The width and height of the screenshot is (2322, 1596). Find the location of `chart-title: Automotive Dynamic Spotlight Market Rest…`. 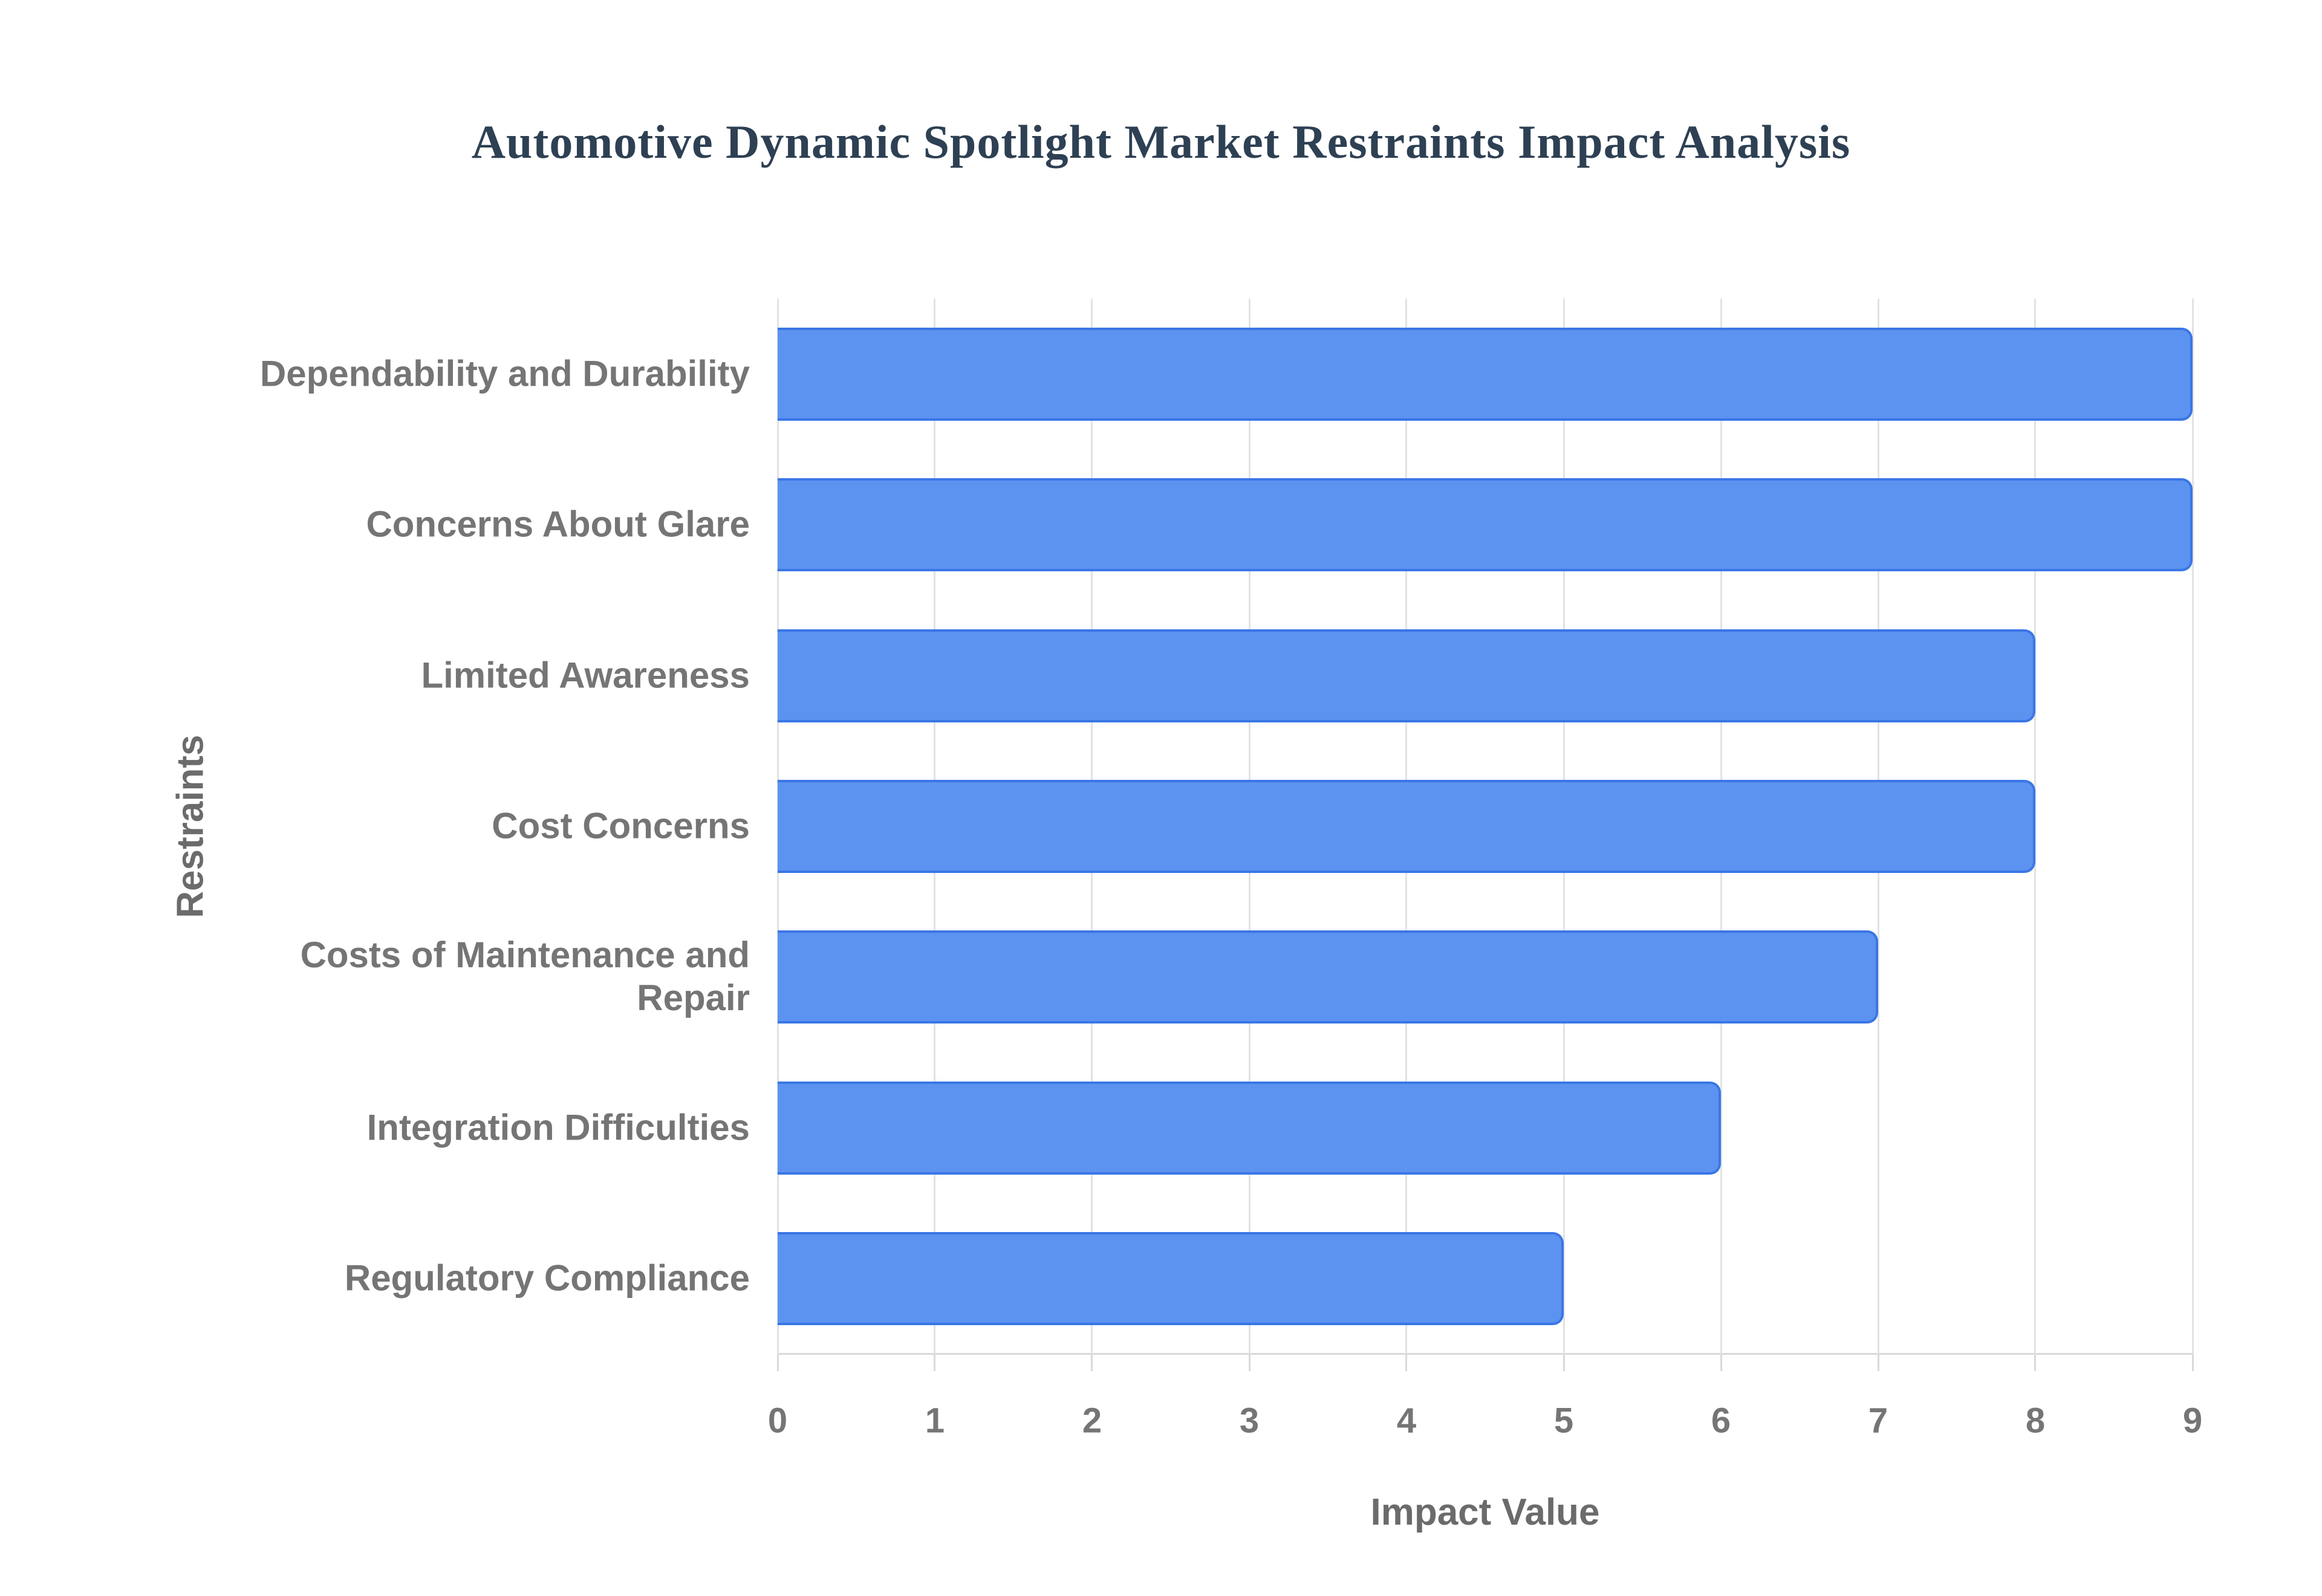

chart-title: Automotive Dynamic Spotlight Market Rest… is located at coordinates (1161, 141).